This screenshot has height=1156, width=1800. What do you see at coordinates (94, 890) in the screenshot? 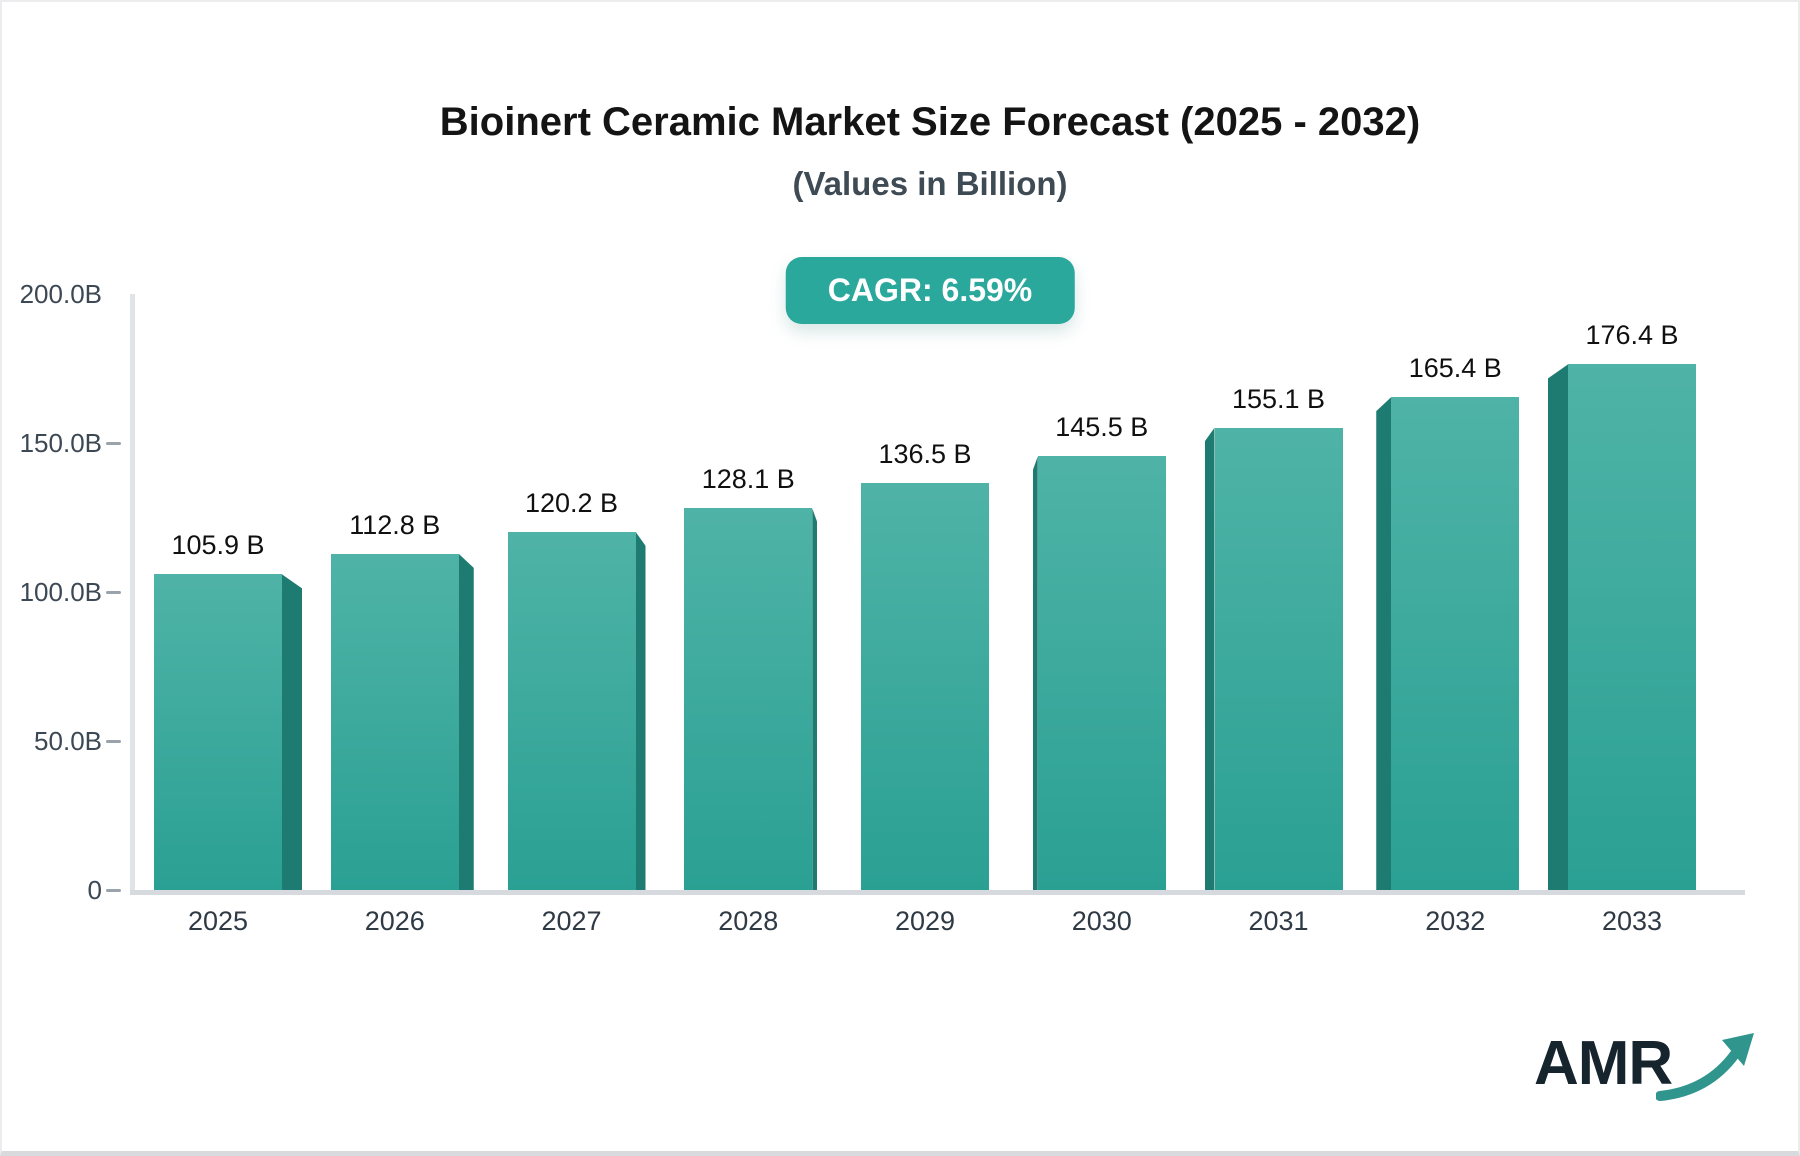
I see `y-tick-label: 0` at bounding box center [94, 890].